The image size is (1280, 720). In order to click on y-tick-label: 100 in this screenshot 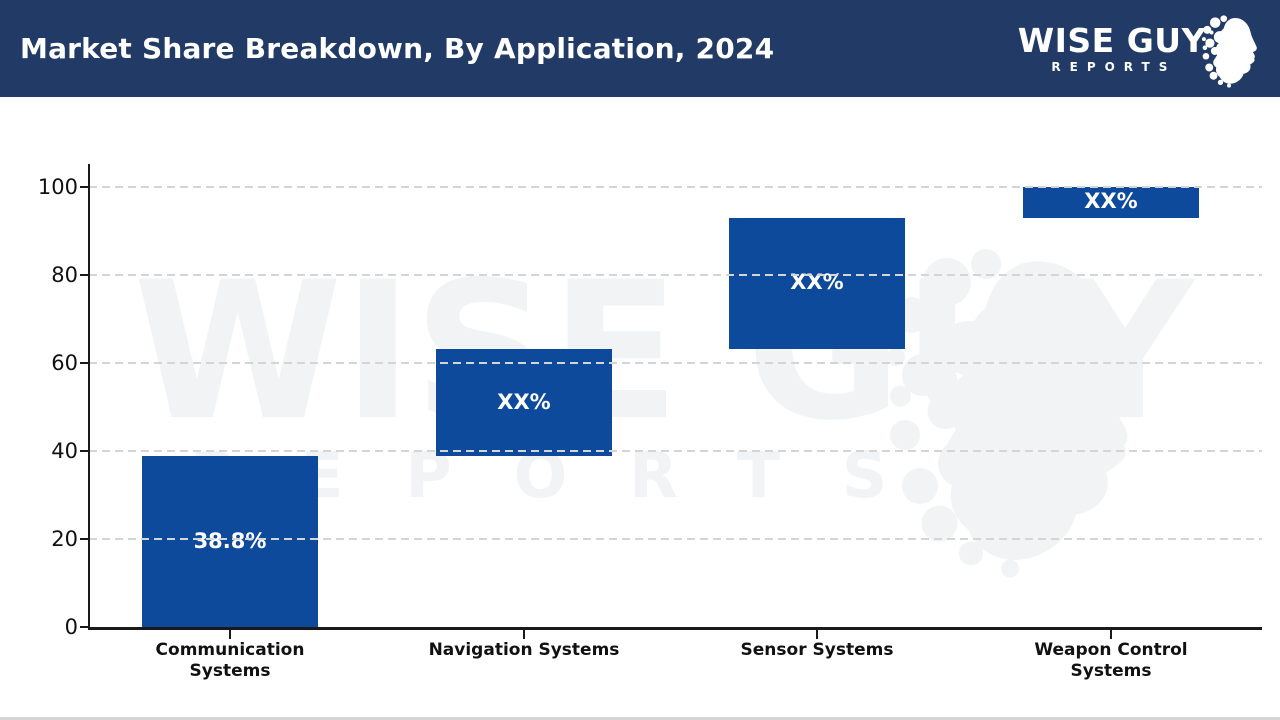, I will do `click(57, 187)`.